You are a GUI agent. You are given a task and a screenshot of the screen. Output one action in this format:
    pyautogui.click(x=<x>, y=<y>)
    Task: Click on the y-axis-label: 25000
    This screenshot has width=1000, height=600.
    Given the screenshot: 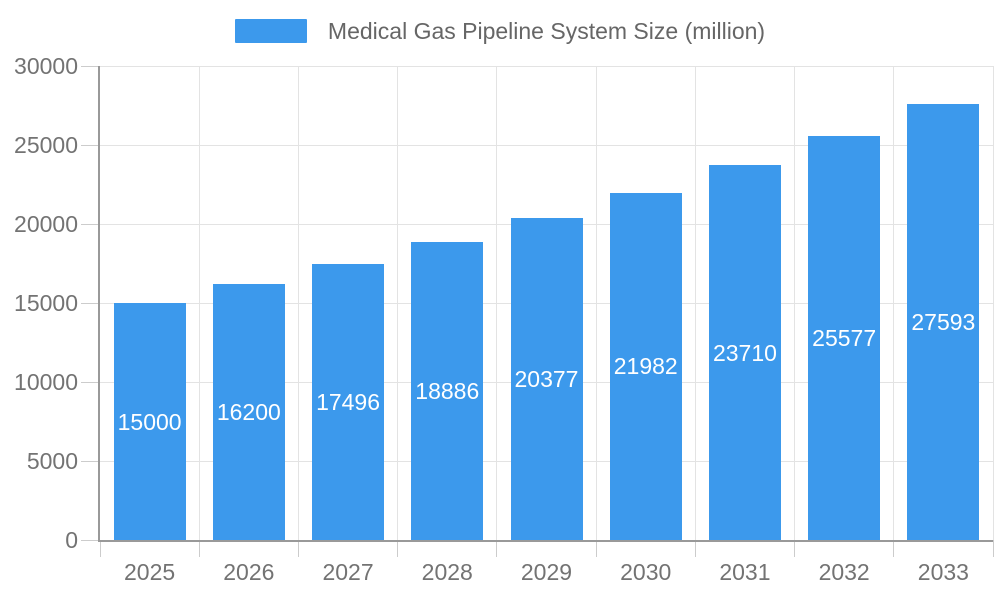 What is the action you would take?
    pyautogui.click(x=46, y=145)
    